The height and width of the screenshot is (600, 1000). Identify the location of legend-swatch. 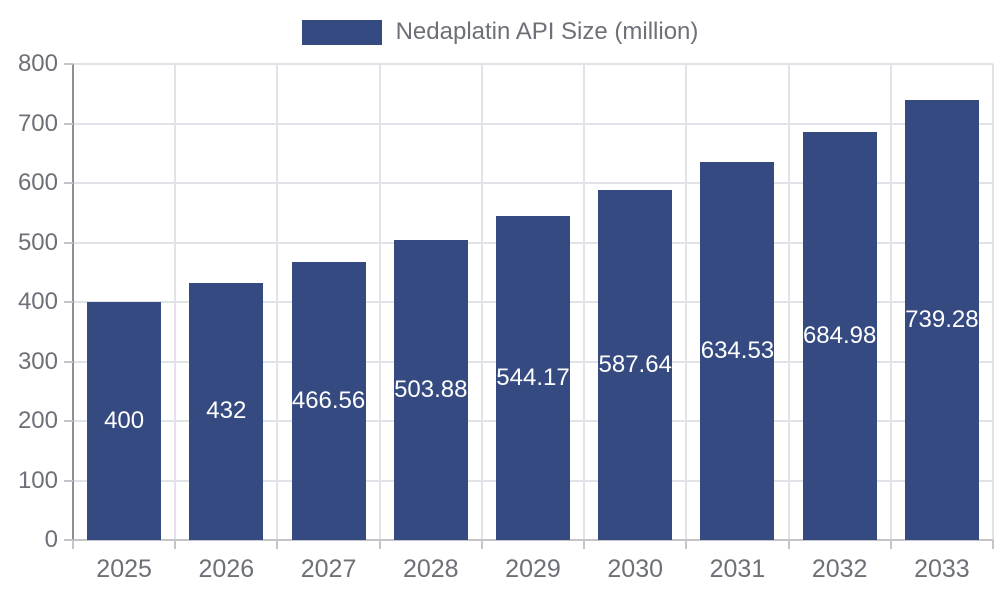
(341, 32).